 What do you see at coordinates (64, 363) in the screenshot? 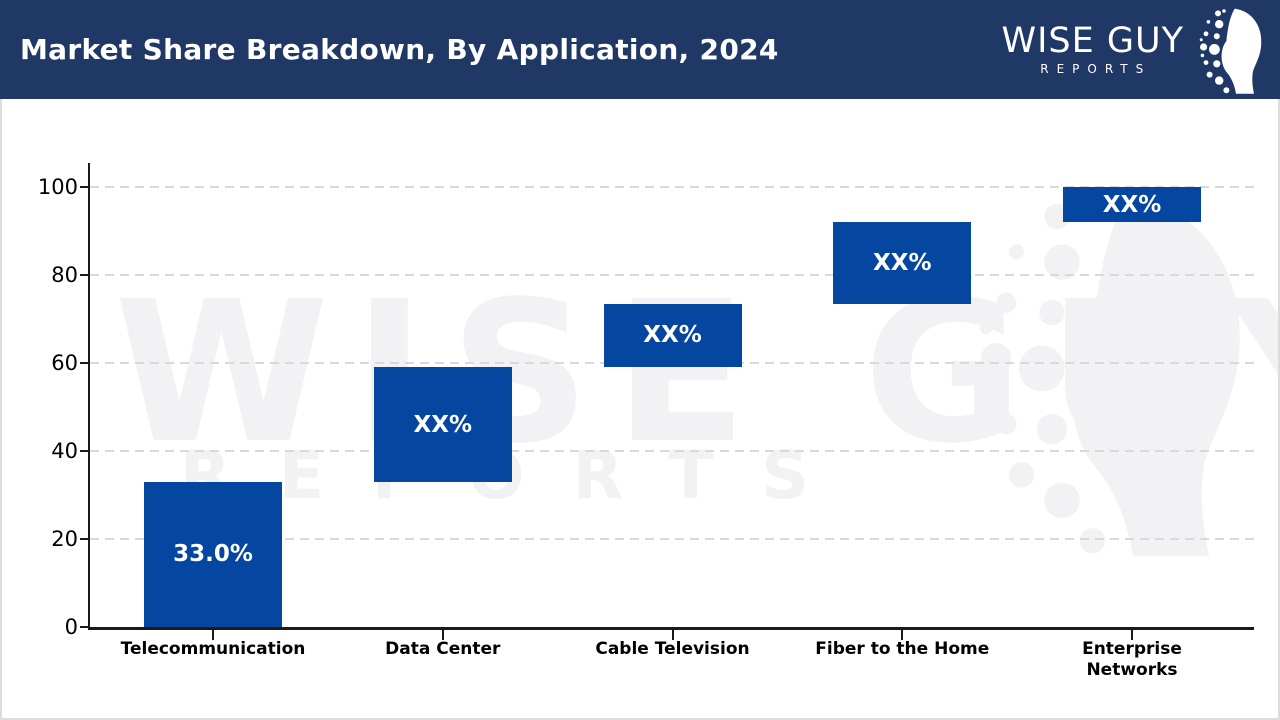
I see `y-tick-label: 60` at bounding box center [64, 363].